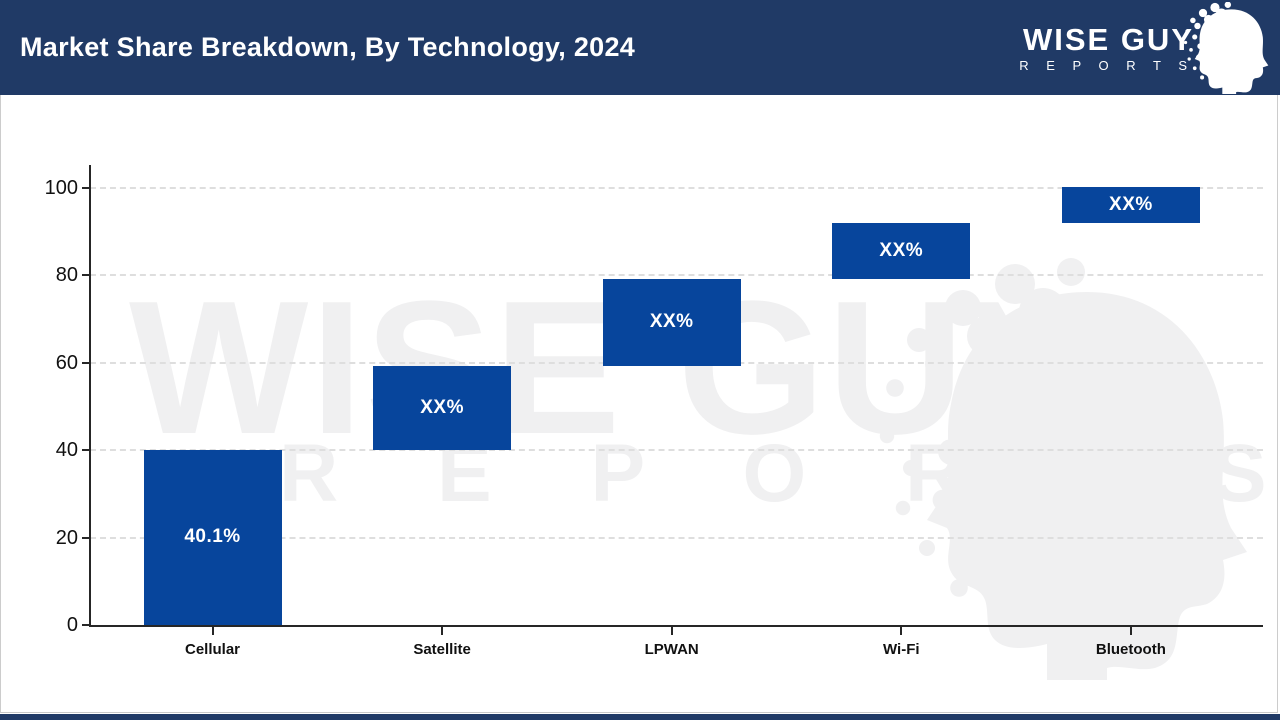 The height and width of the screenshot is (720, 1280). What do you see at coordinates (671, 631) in the screenshot?
I see `x-tick-lpwan` at bounding box center [671, 631].